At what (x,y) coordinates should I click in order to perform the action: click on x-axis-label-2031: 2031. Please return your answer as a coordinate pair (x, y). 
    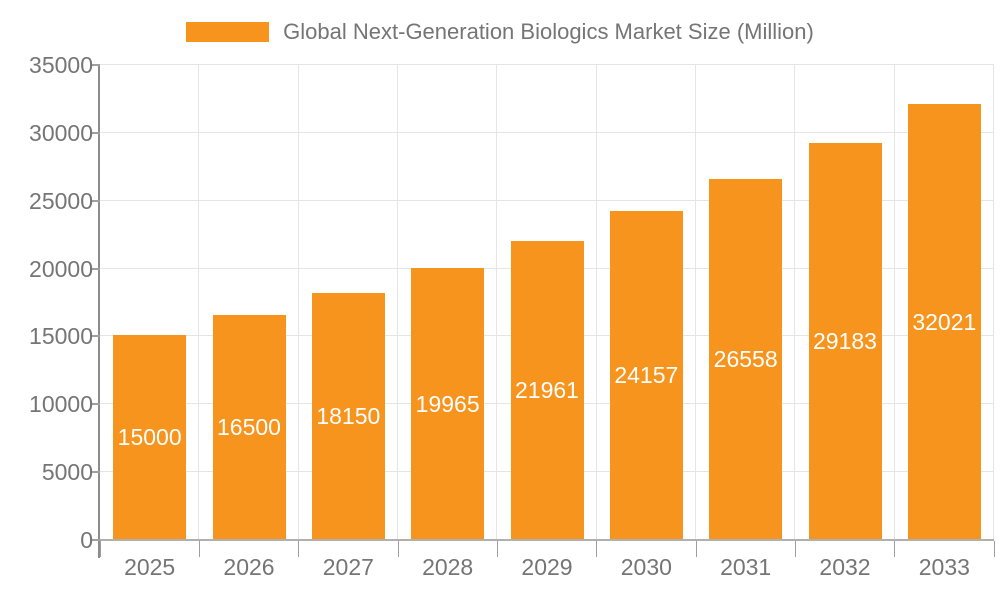
    Looking at the image, I should click on (746, 567).